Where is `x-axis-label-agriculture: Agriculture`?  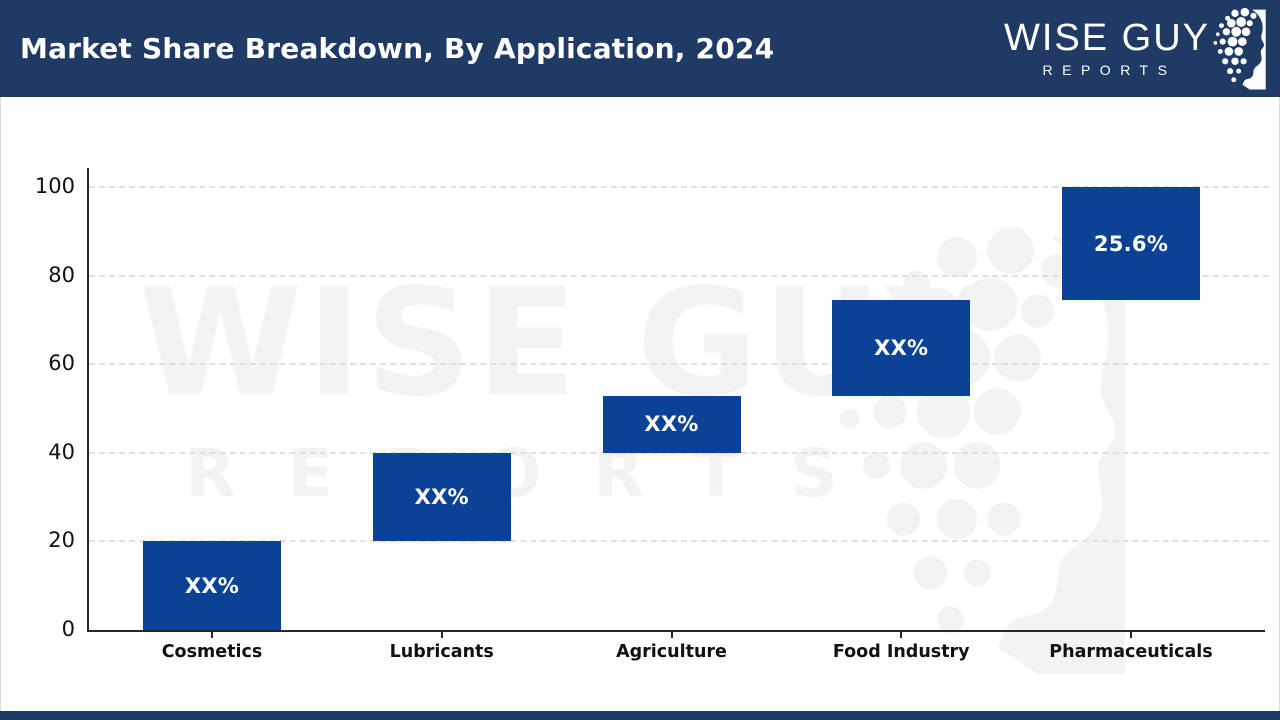 x-axis-label-agriculture: Agriculture is located at coordinates (671, 652).